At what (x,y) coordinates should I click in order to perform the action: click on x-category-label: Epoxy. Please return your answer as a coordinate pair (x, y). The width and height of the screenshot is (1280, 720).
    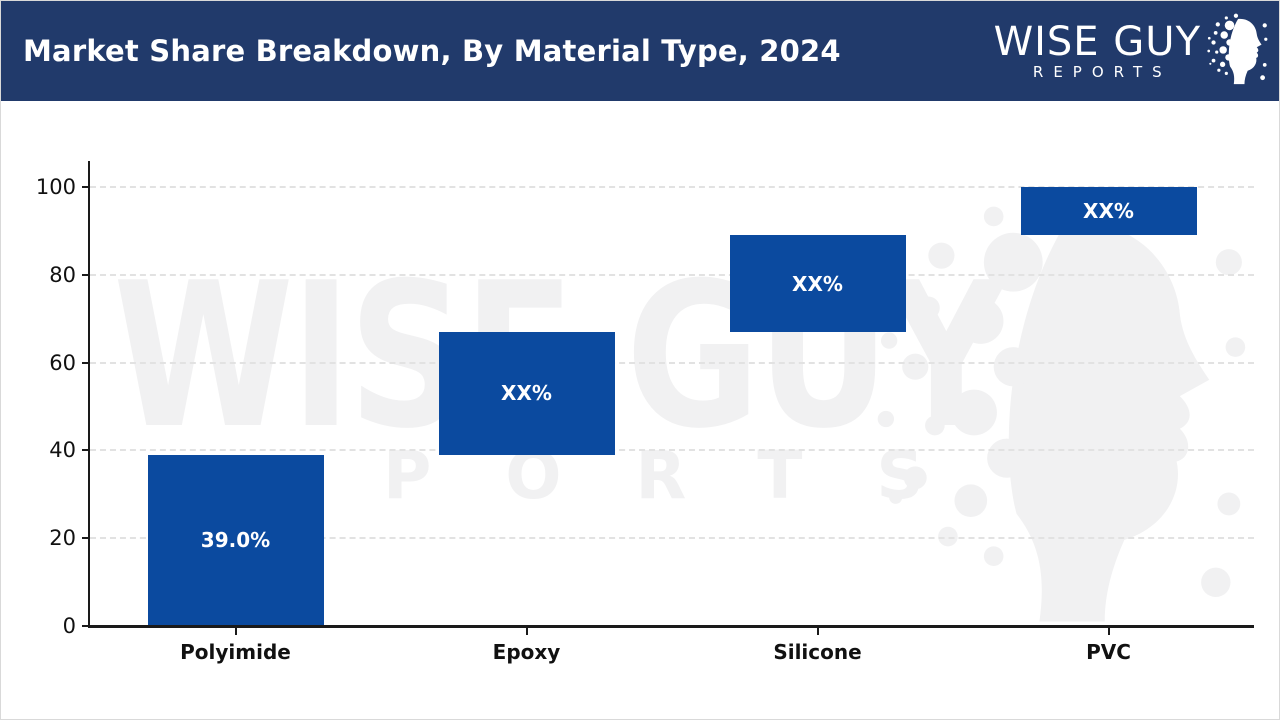
    Looking at the image, I should click on (526, 652).